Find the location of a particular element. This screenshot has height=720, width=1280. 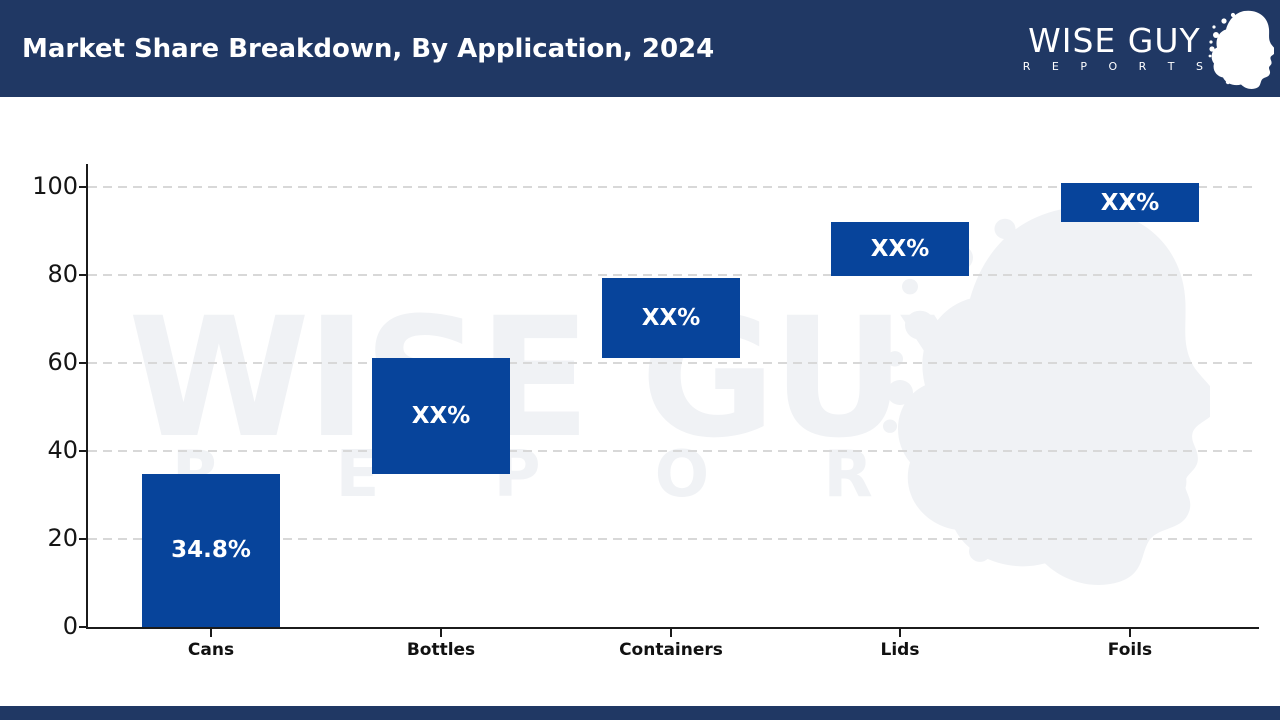

wiseguy-face-icon is located at coordinates (1241, 49).